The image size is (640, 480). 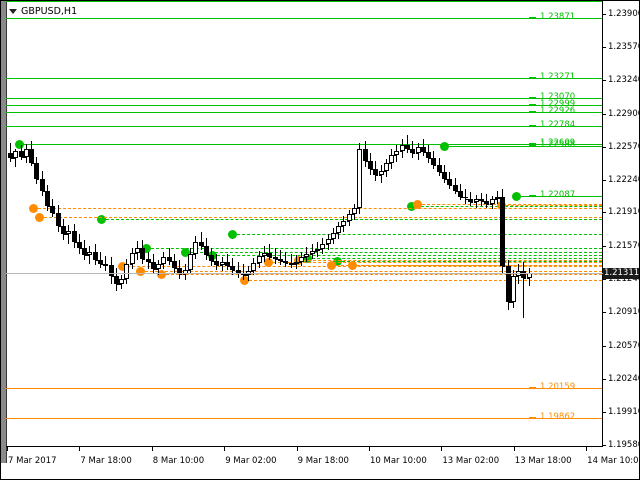 I want to click on chart-title: GBPUSD,H1, so click(x=43, y=11).